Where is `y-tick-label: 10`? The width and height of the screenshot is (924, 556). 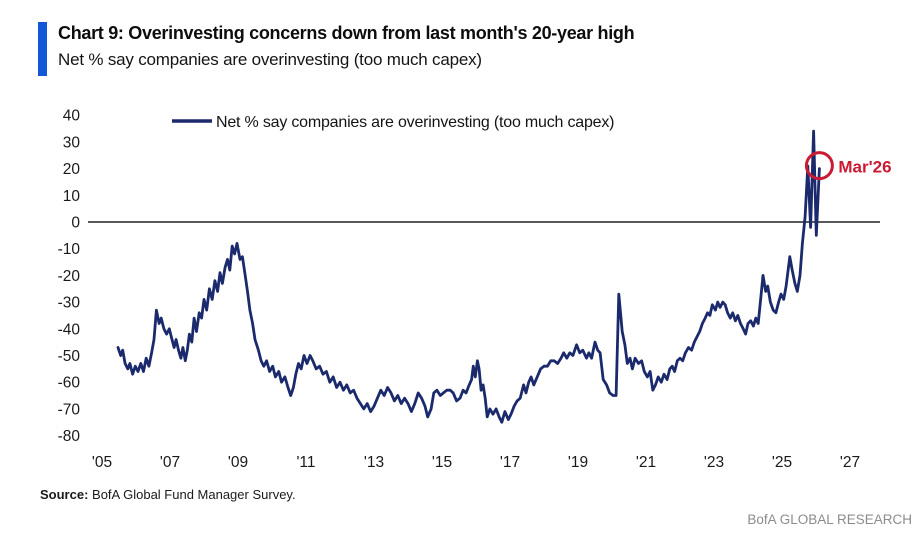 y-tick-label: 10 is located at coordinates (72, 196).